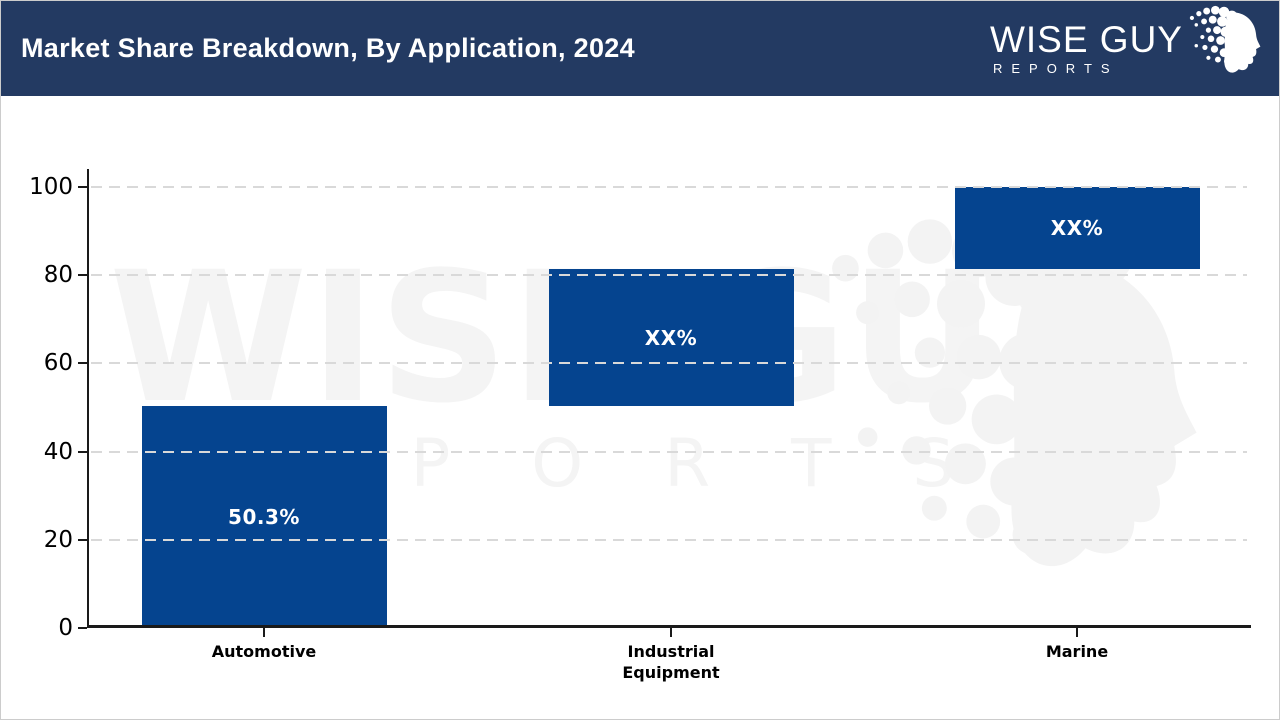 The height and width of the screenshot is (720, 1280). I want to click on y-tick-label: 40, so click(58, 451).